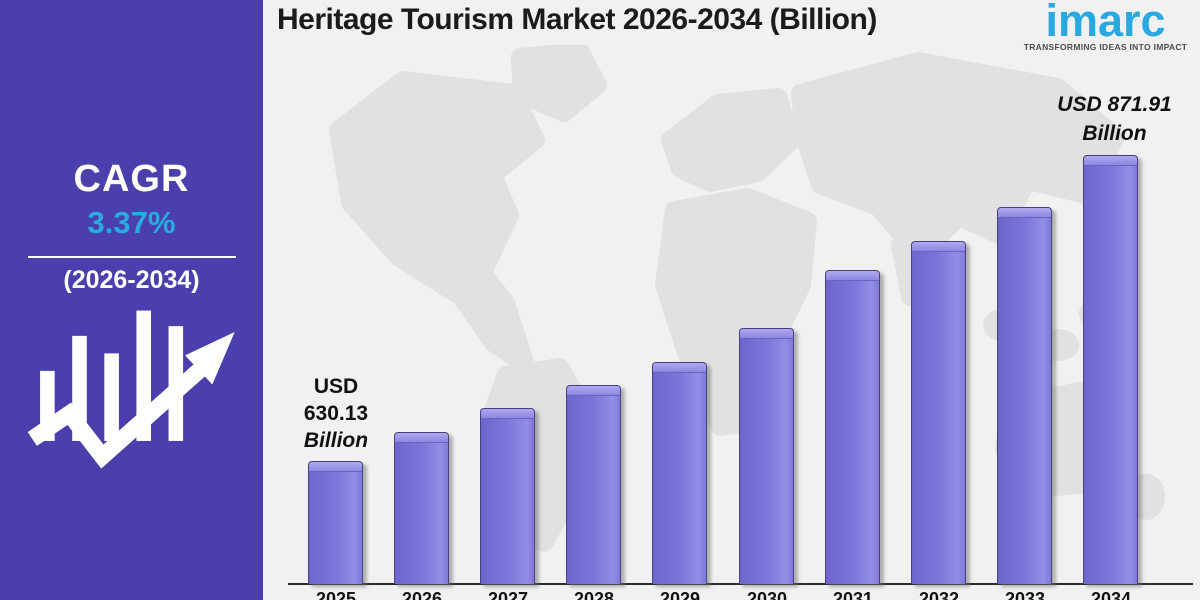 The width and height of the screenshot is (1200, 600). Describe the element at coordinates (594, 594) in the screenshot. I see `x-axis-label: 2028` at that location.